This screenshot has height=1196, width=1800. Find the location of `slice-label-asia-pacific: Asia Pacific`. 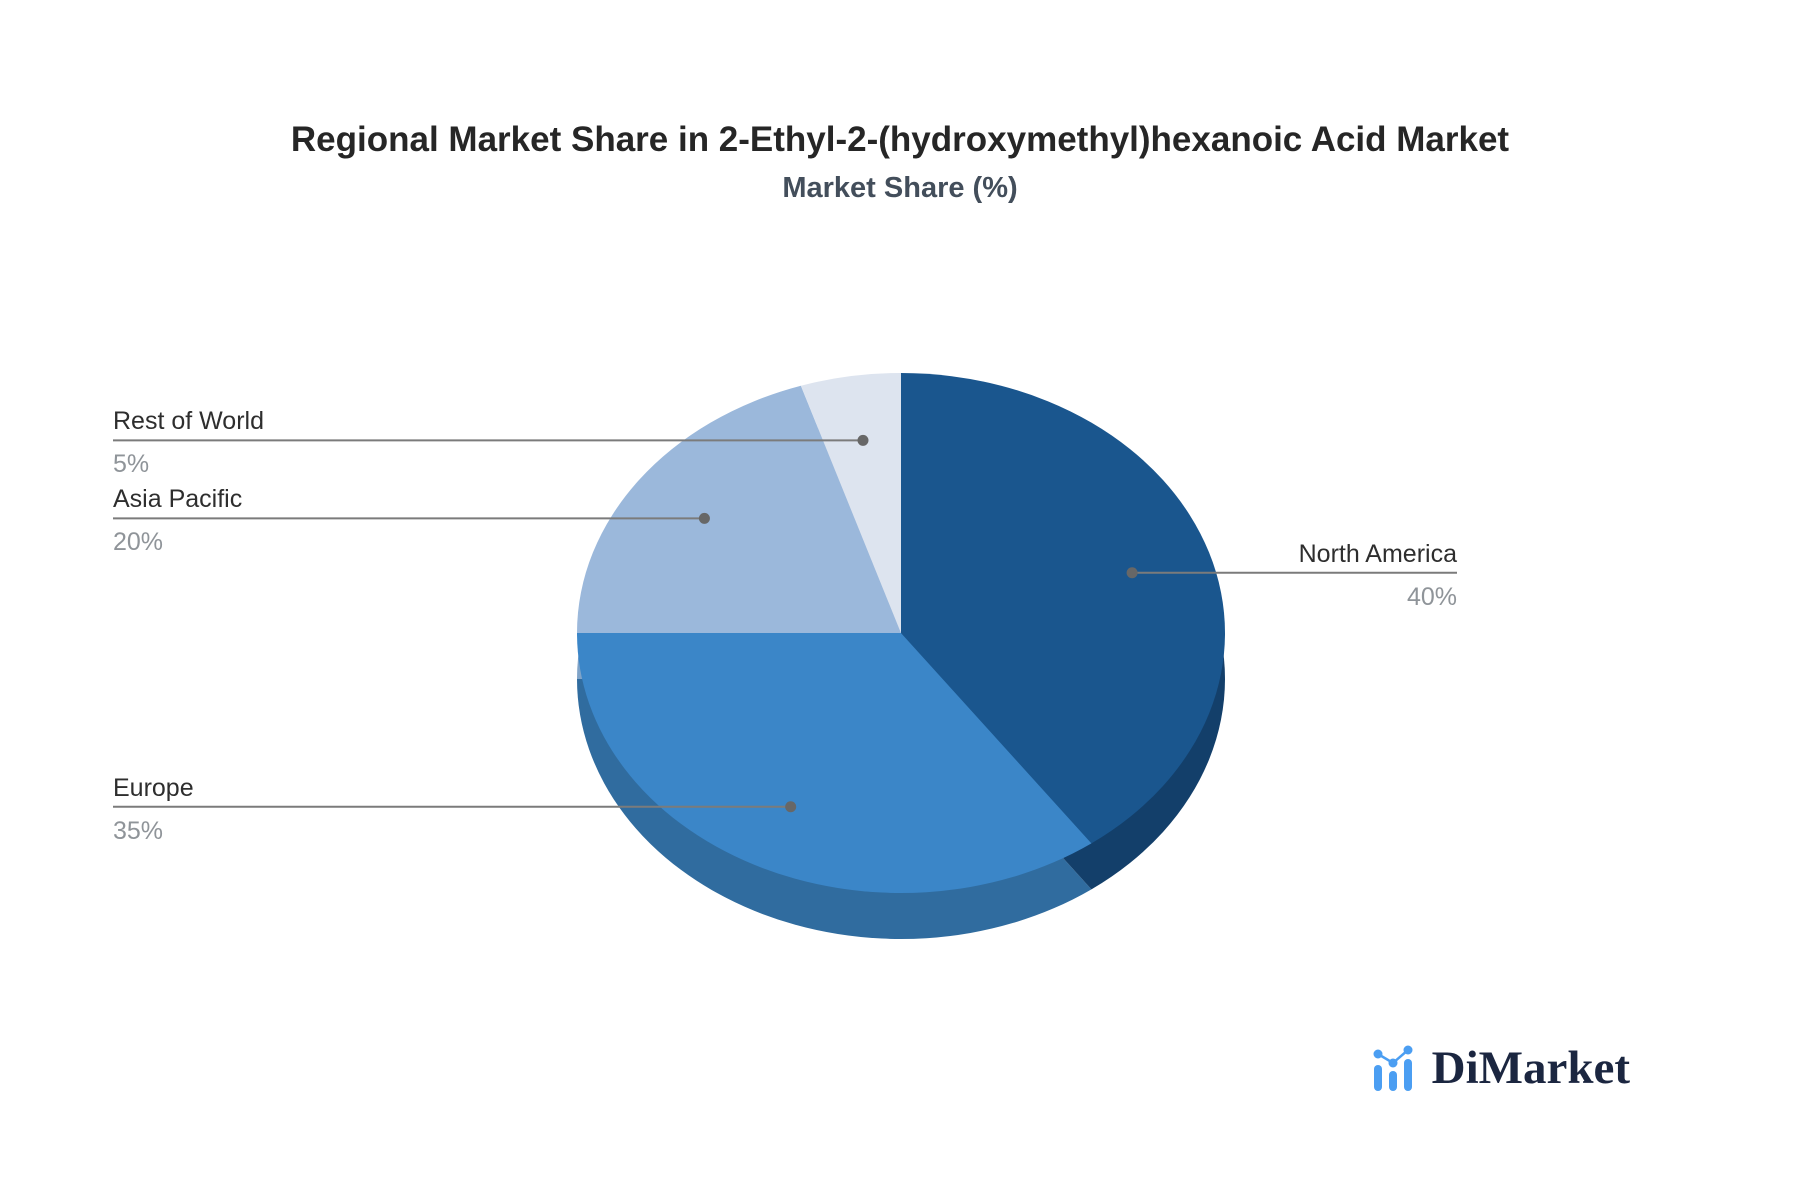

slice-label-asia-pacific: Asia Pacific is located at coordinates (178, 499).